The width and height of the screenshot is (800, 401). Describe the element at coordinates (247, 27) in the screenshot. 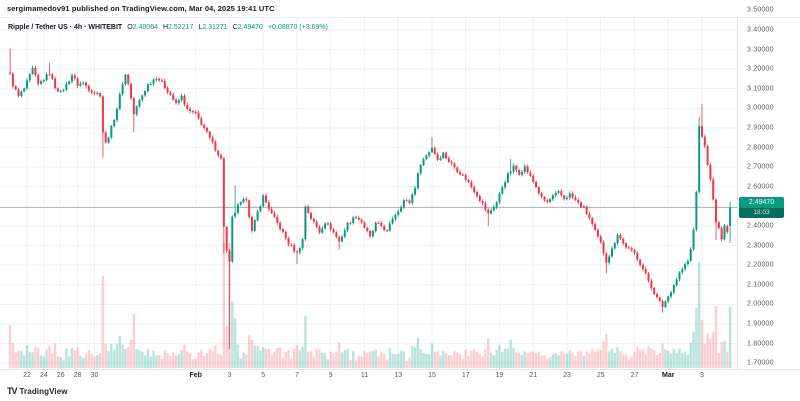

I see `ohlc-close: C2.49470` at that location.